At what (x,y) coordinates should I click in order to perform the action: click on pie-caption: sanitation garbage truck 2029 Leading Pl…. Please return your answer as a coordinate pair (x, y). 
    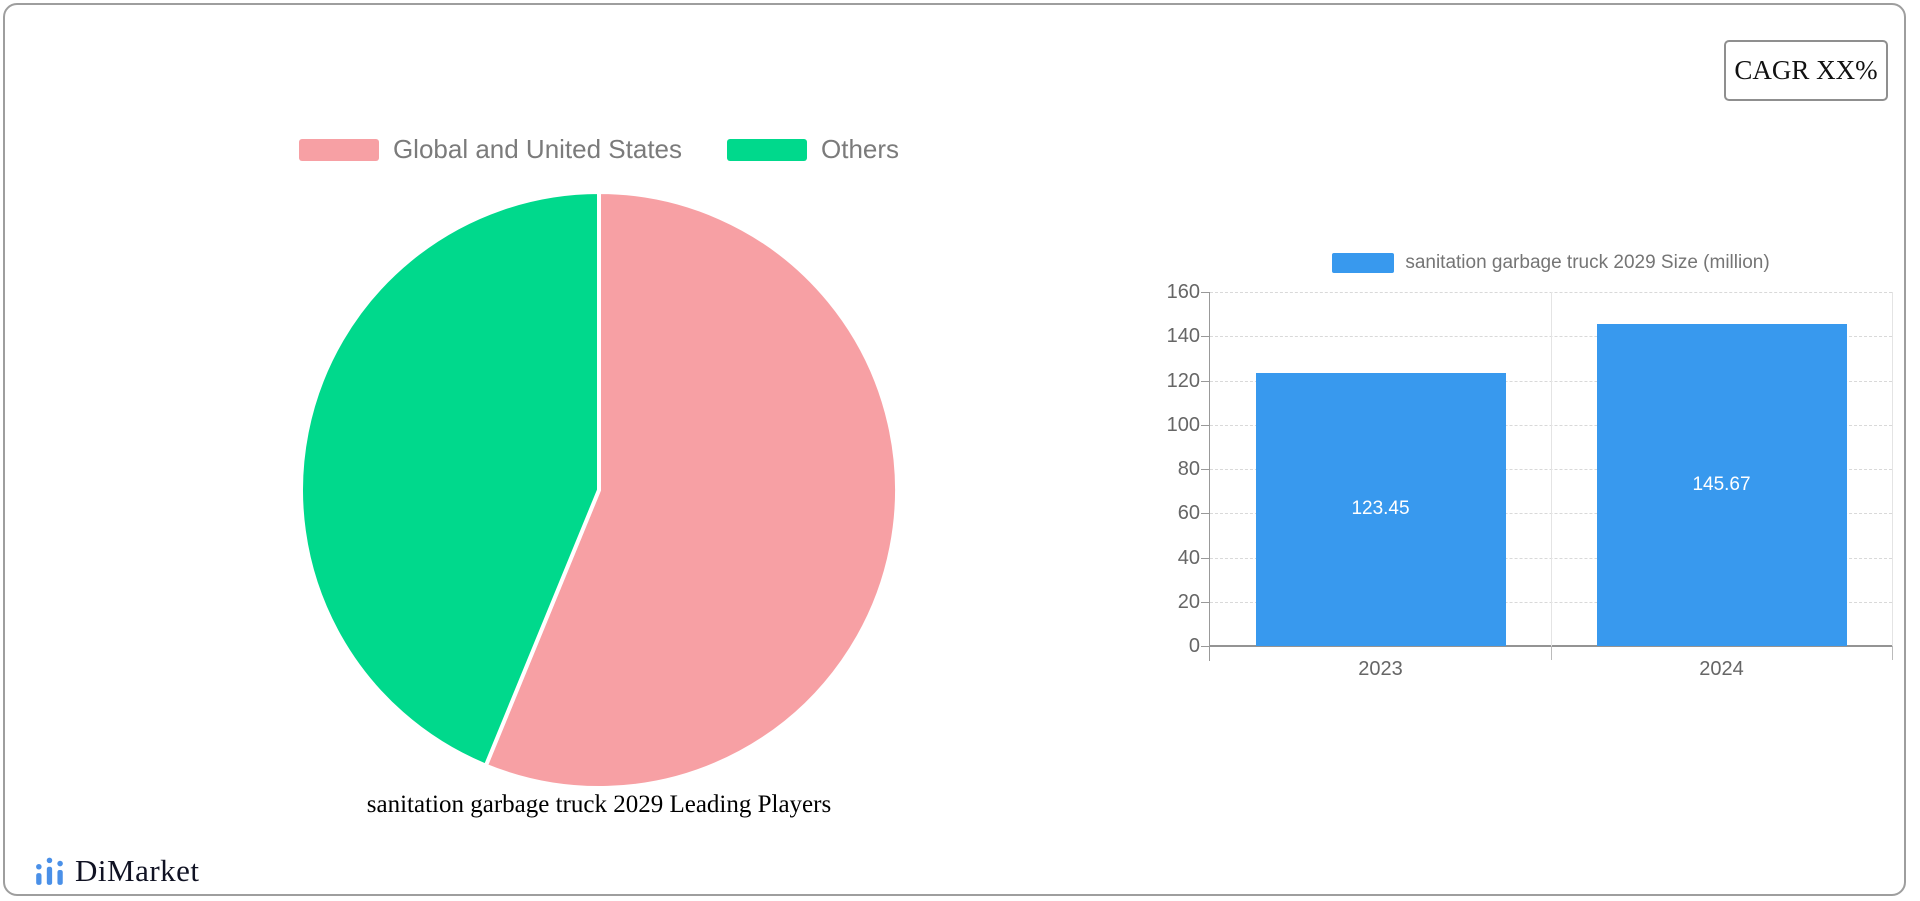
    Looking at the image, I should click on (599, 804).